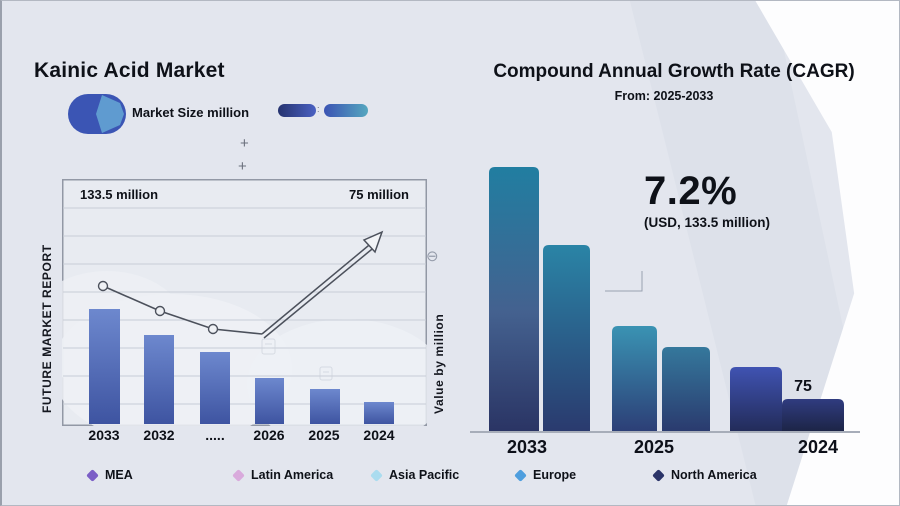 This screenshot has height=506, width=900. I want to click on bar-2025-a, so click(634, 379).